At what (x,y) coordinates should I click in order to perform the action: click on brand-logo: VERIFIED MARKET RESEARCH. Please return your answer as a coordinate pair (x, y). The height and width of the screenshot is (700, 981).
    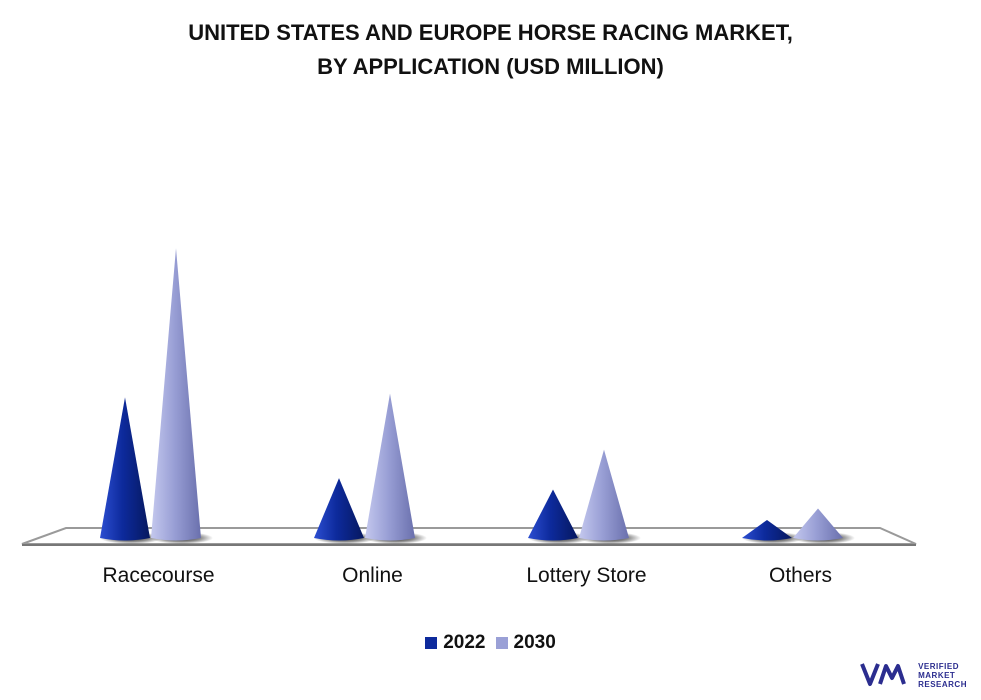
    Looking at the image, I should click on (913, 675).